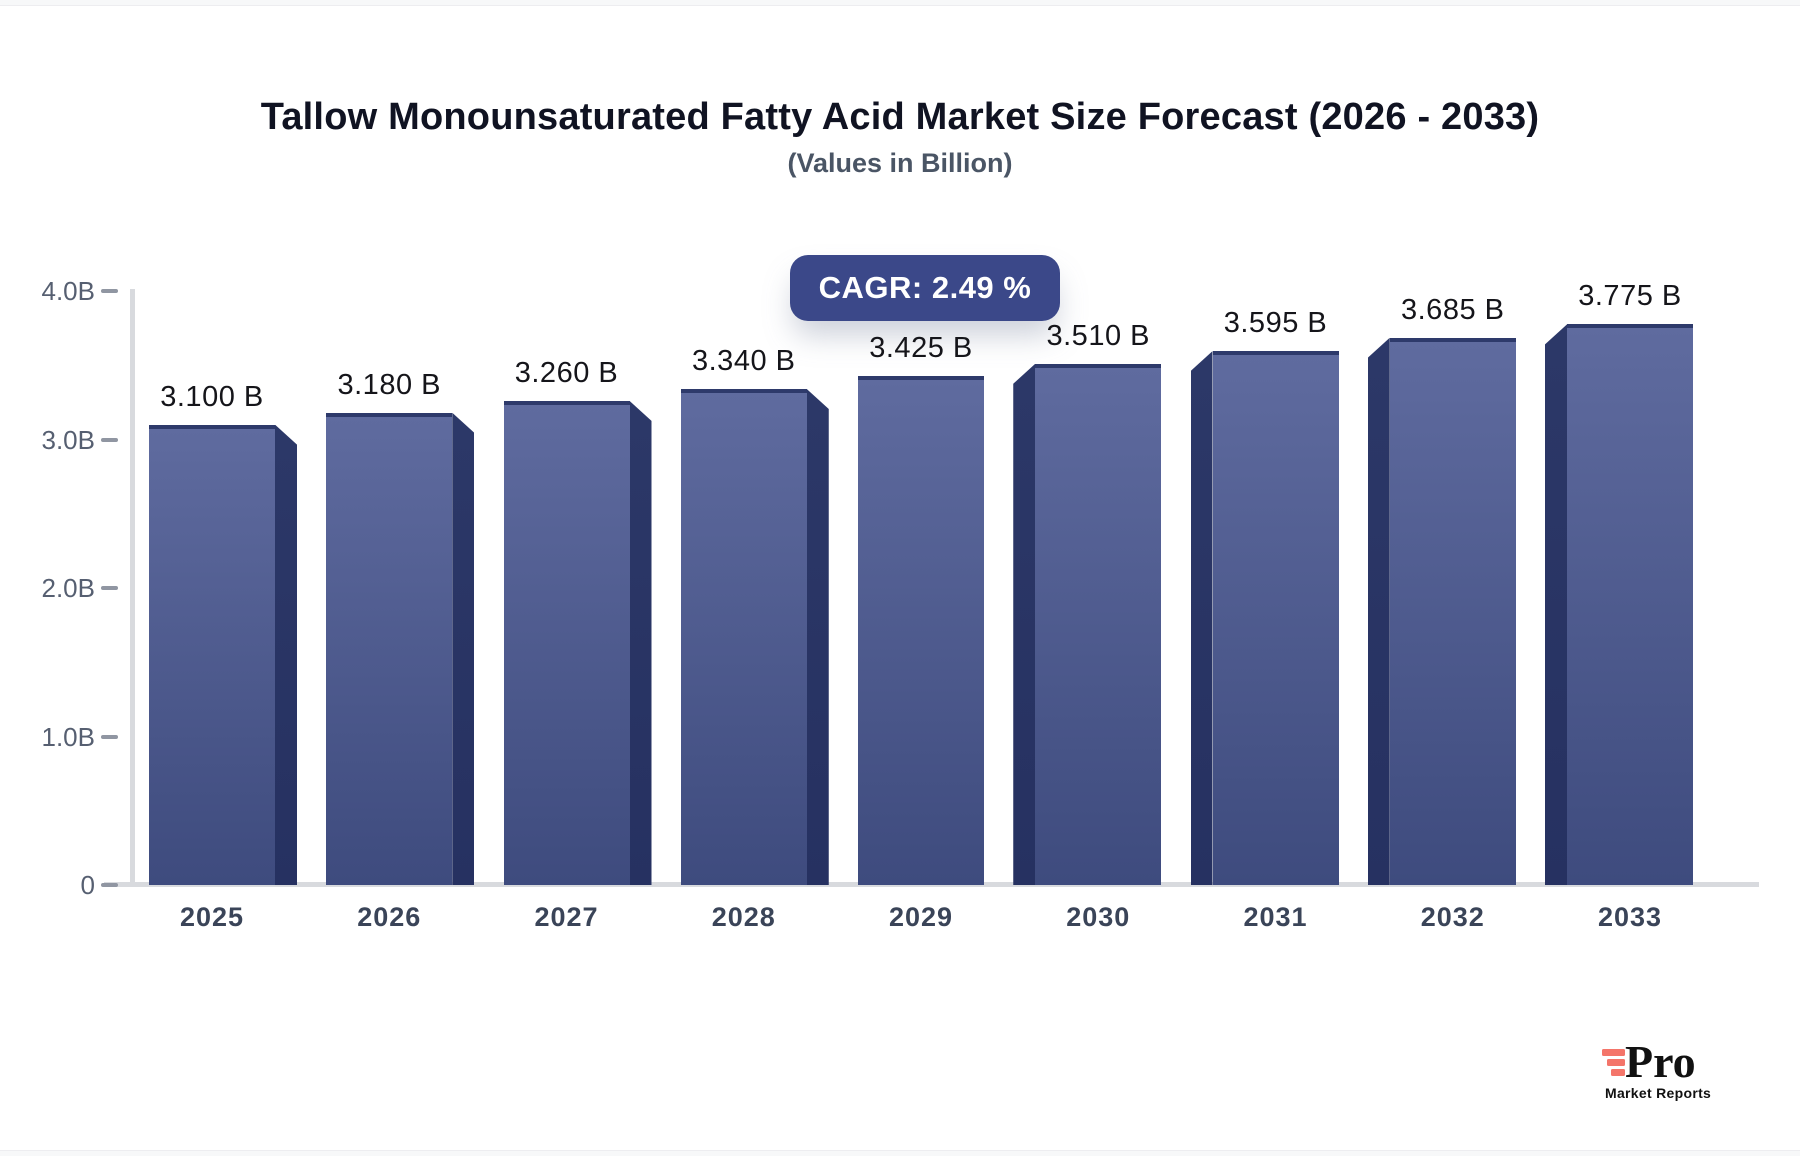 The width and height of the screenshot is (1800, 1156). What do you see at coordinates (1613, 1064) in the screenshot?
I see `logo-speed-lines-icon` at bounding box center [1613, 1064].